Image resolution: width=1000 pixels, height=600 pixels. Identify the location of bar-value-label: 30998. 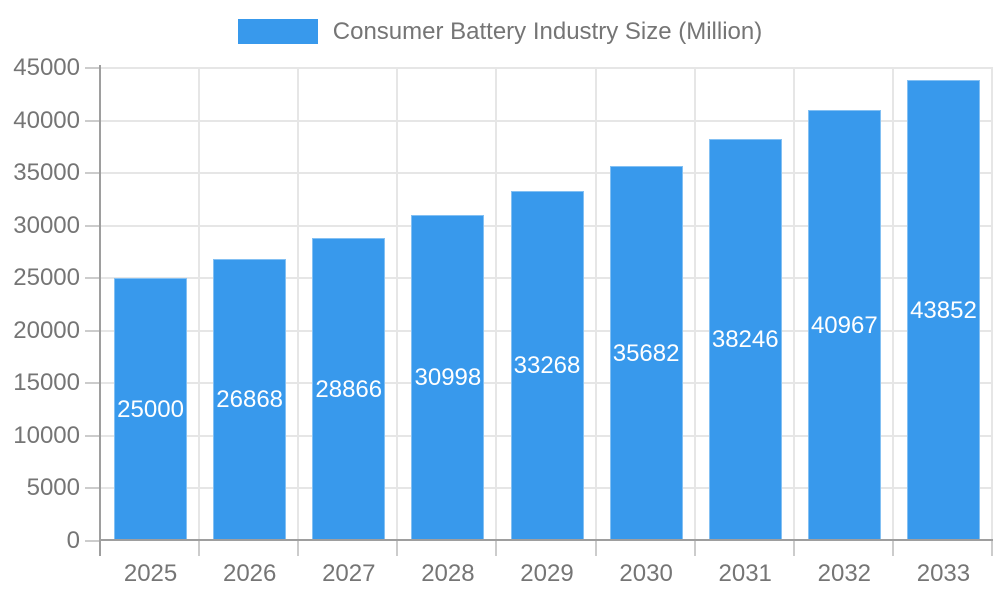
(448, 377).